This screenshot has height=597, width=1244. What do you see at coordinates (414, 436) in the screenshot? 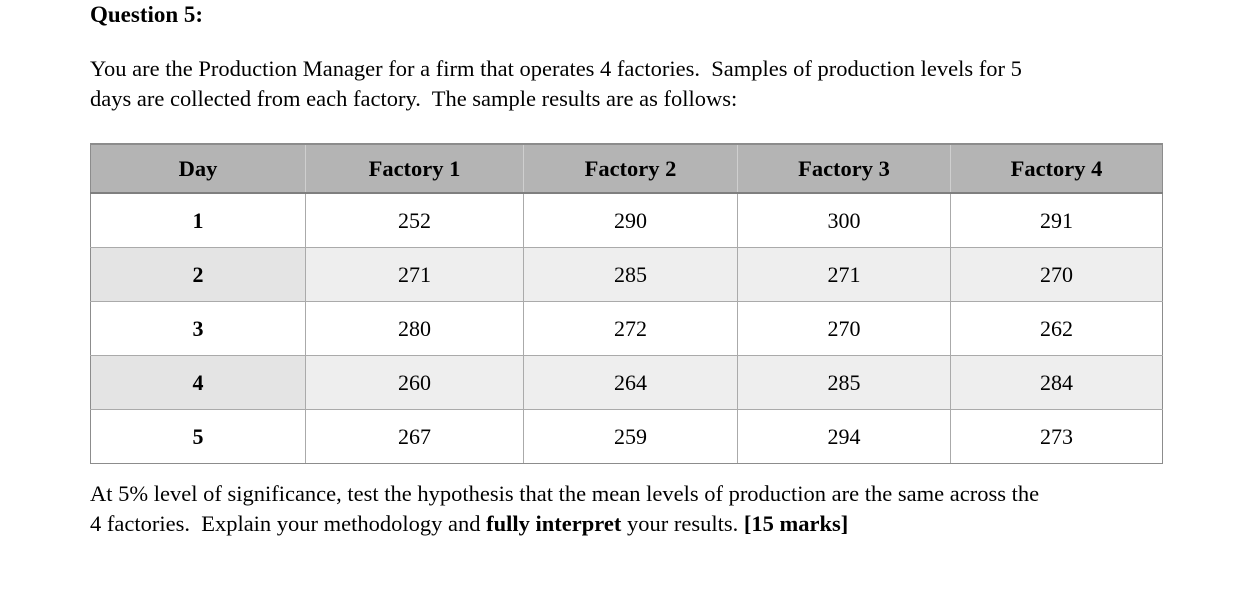
I see `value-cell: 267` at bounding box center [414, 436].